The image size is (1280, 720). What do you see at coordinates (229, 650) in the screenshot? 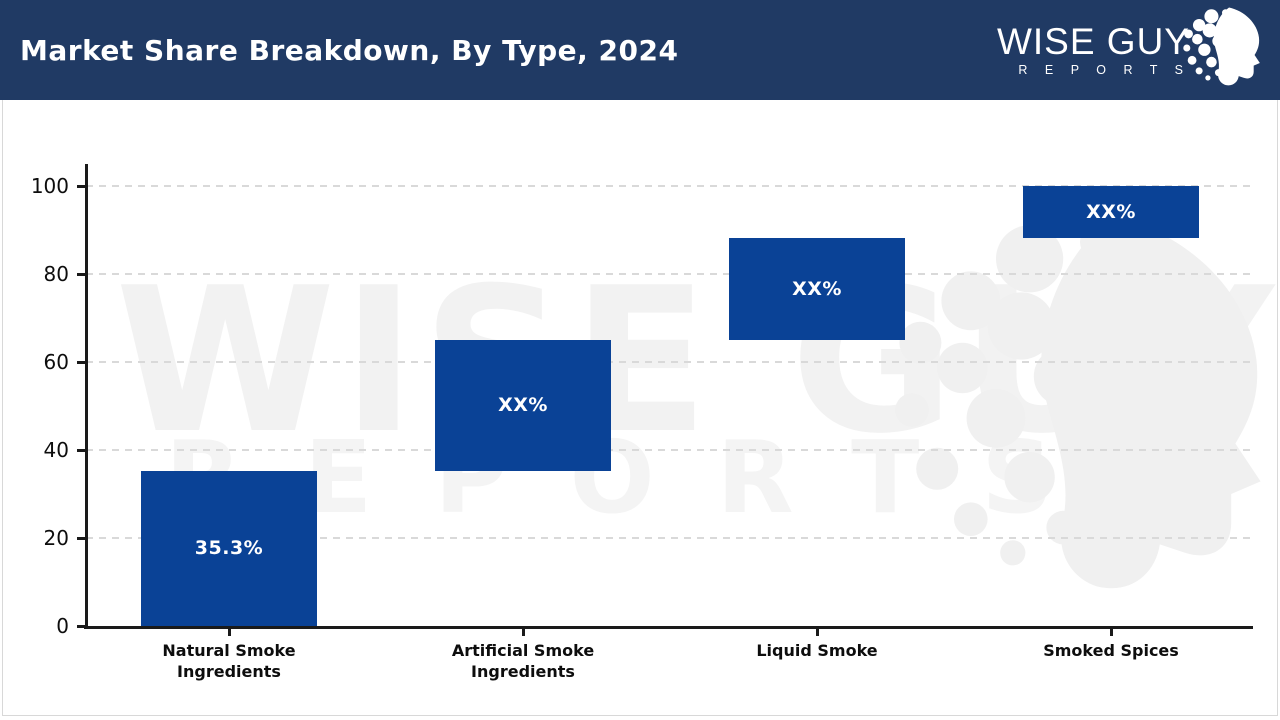
I see `x-category-label-line: Natural Smoke` at bounding box center [229, 650].